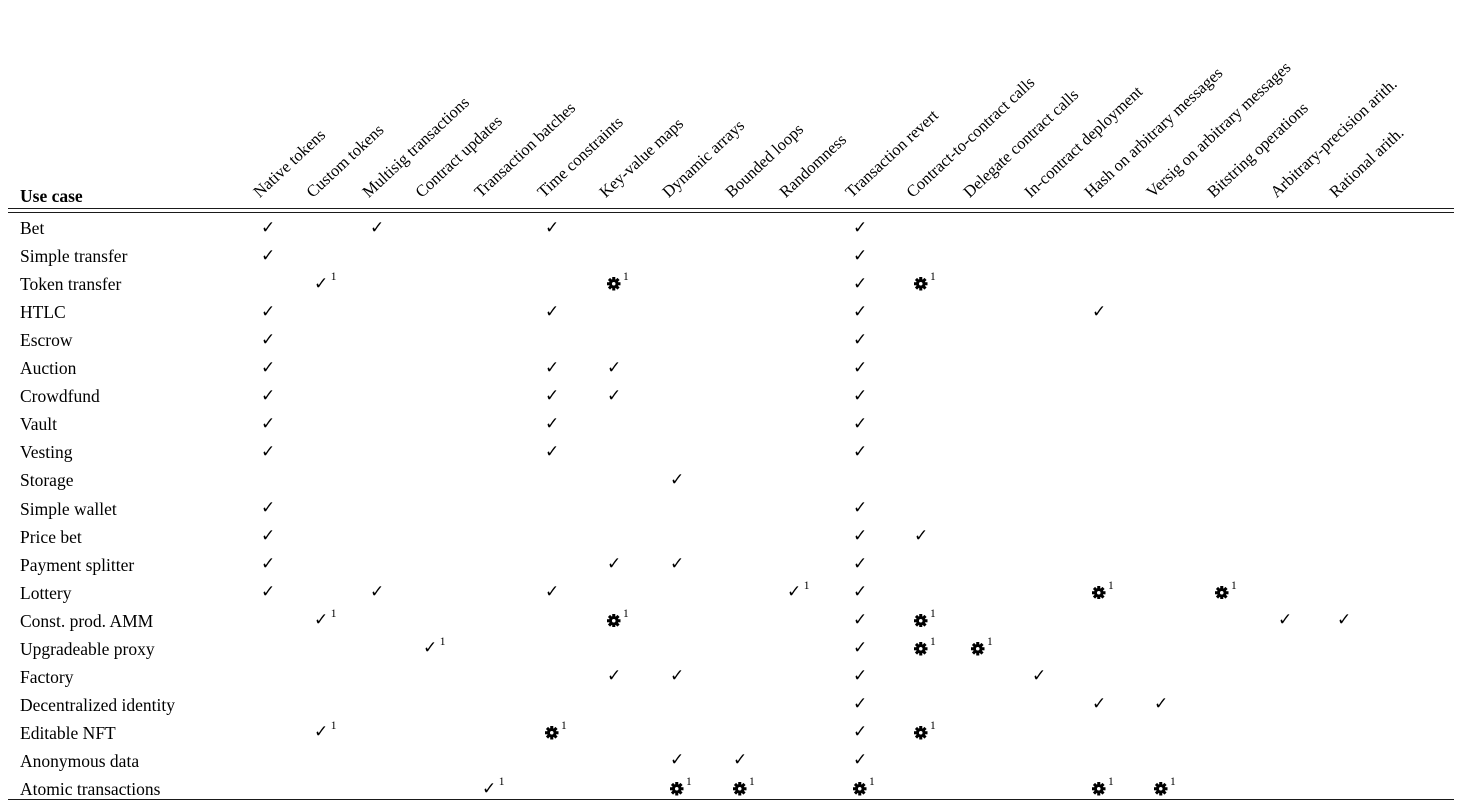 The width and height of the screenshot is (1460, 807). I want to click on row-label: Editable NFT, so click(68, 732).